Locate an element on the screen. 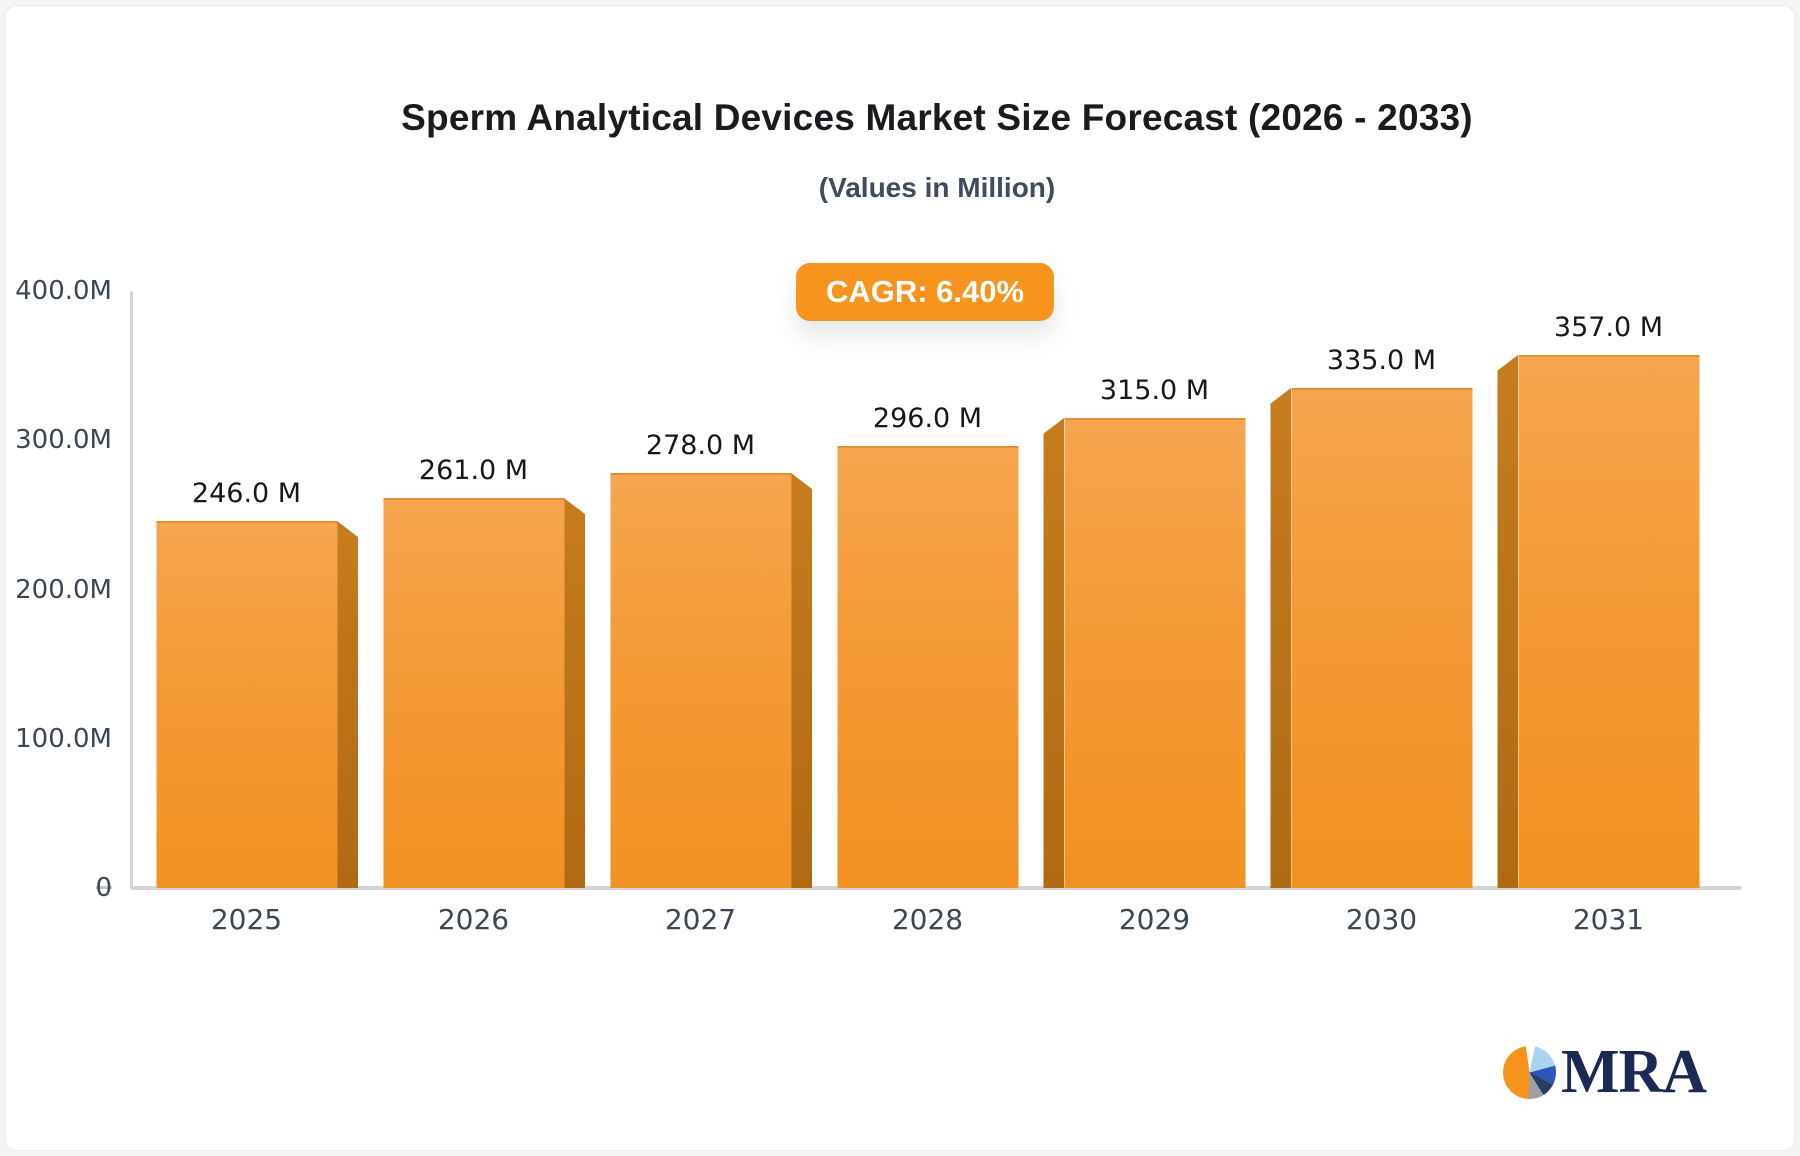 This screenshot has height=1156, width=1800. x-tick-label: 2029 is located at coordinates (1154, 919).